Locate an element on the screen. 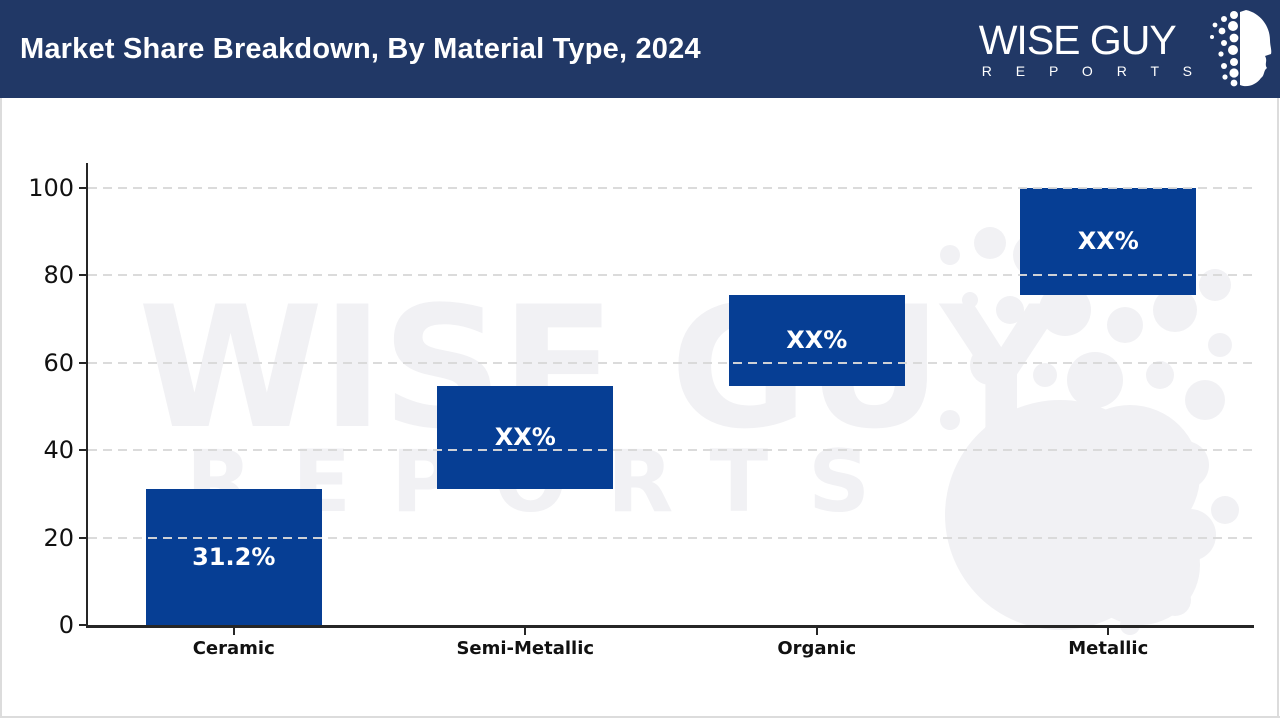 The image size is (1280, 720). bar-ceramic: 31.2% is located at coordinates (233, 556).